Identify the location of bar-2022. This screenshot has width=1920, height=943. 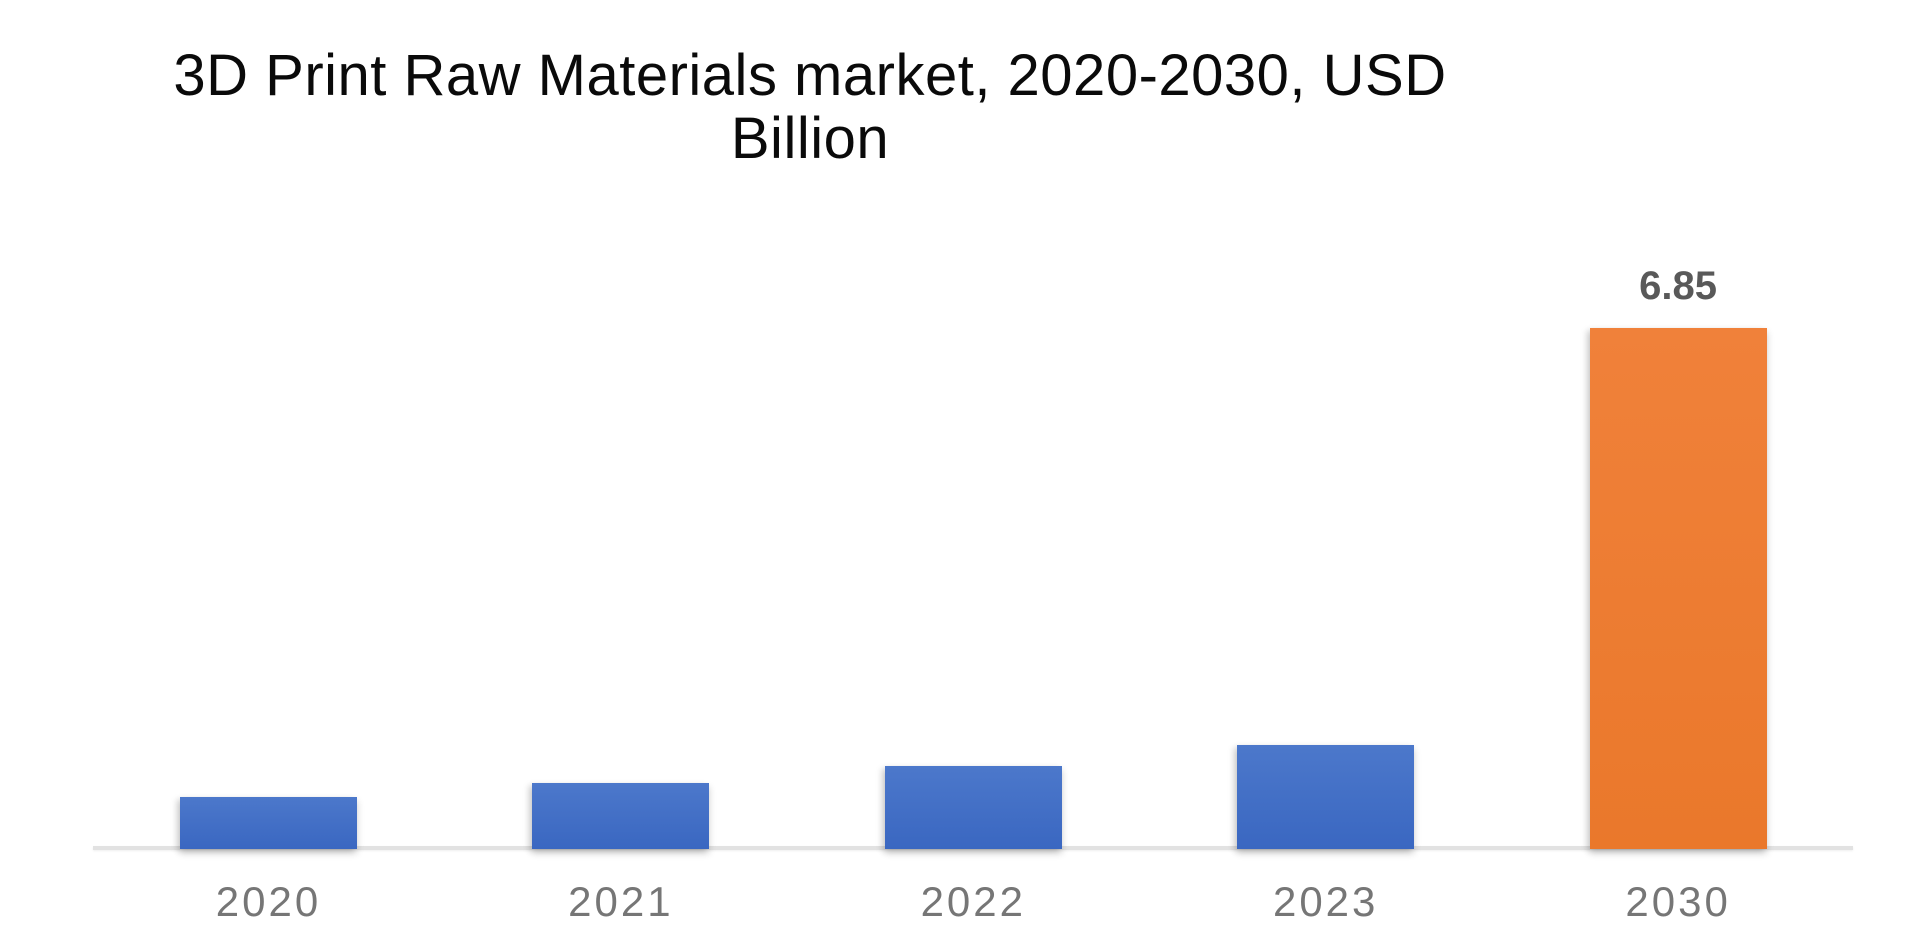
(973, 807).